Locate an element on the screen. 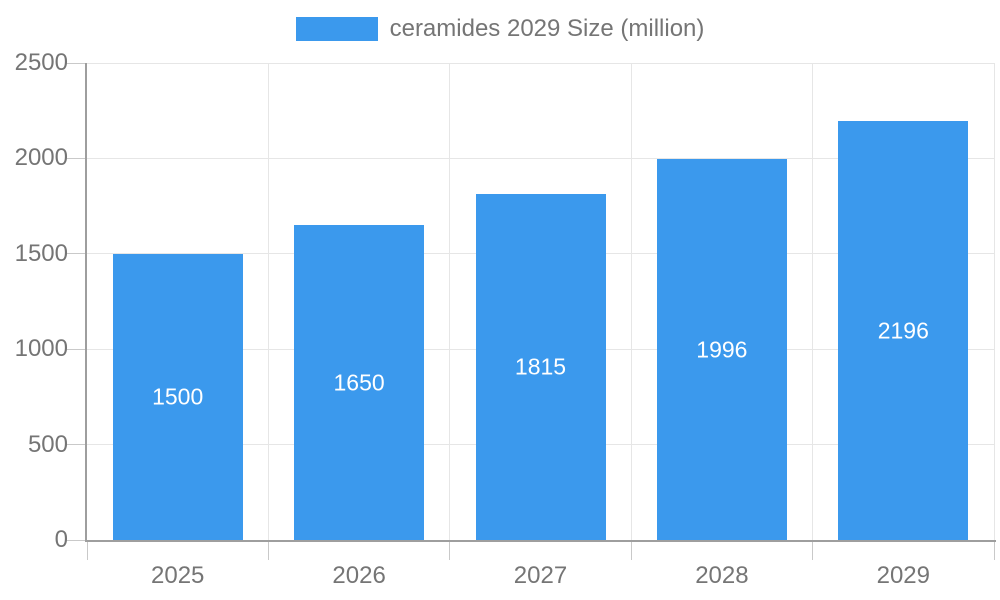  x-axis-line is located at coordinates (540, 541).